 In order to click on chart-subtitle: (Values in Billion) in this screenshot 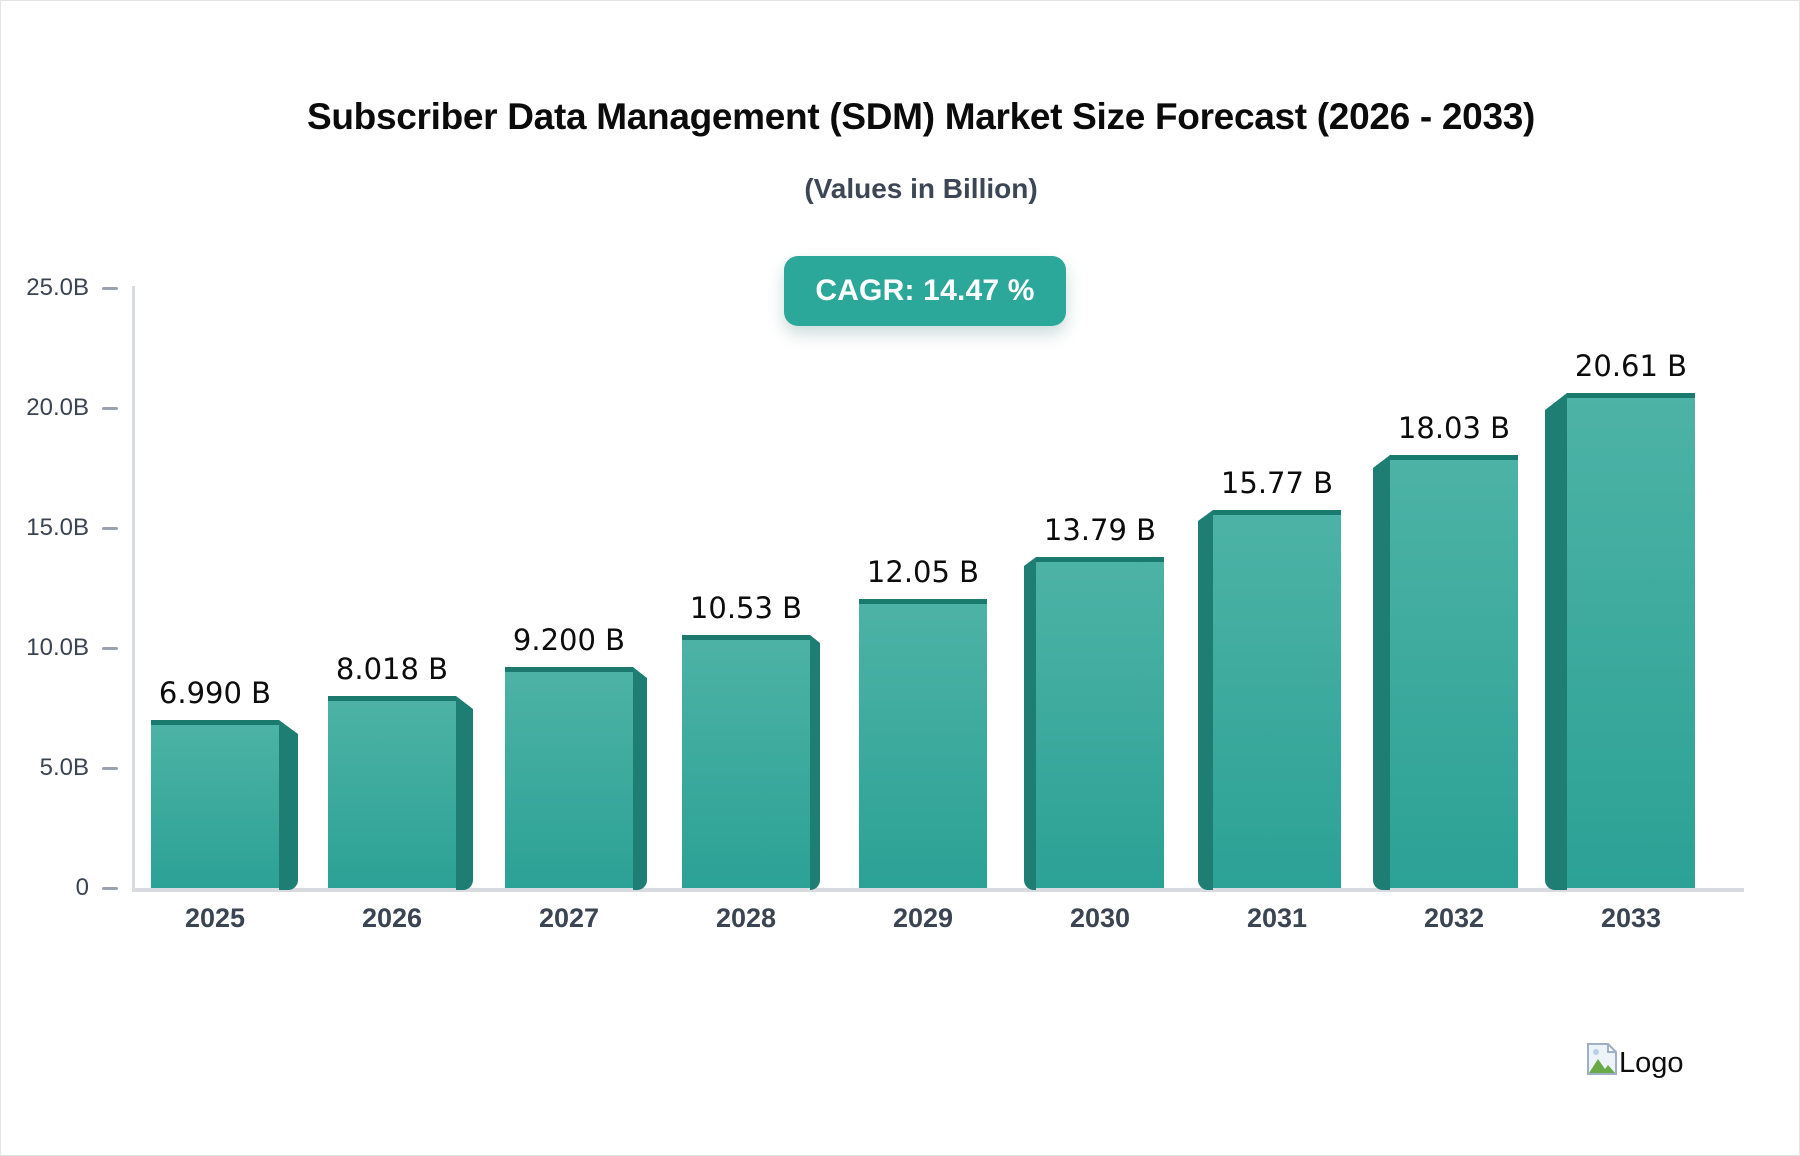, I will do `click(921, 188)`.